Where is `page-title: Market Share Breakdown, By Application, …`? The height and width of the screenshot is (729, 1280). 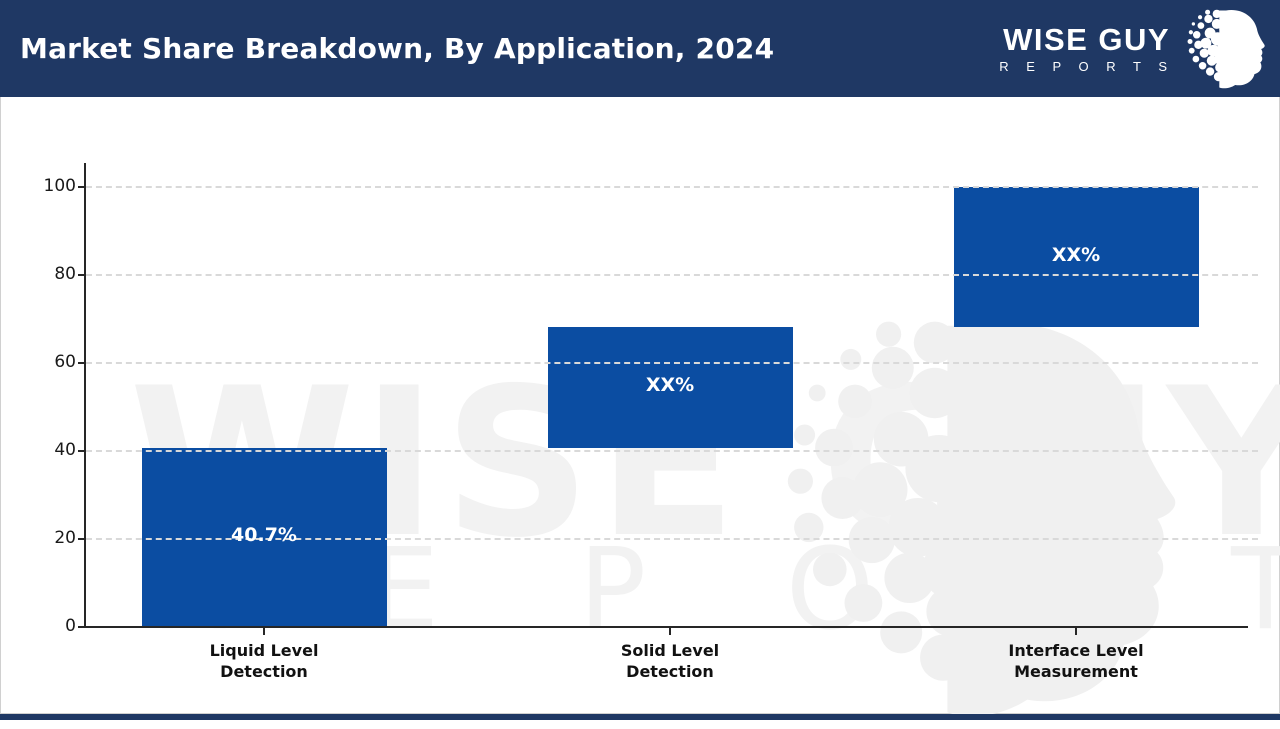
page-title: Market Share Breakdown, By Application, … is located at coordinates (387, 48).